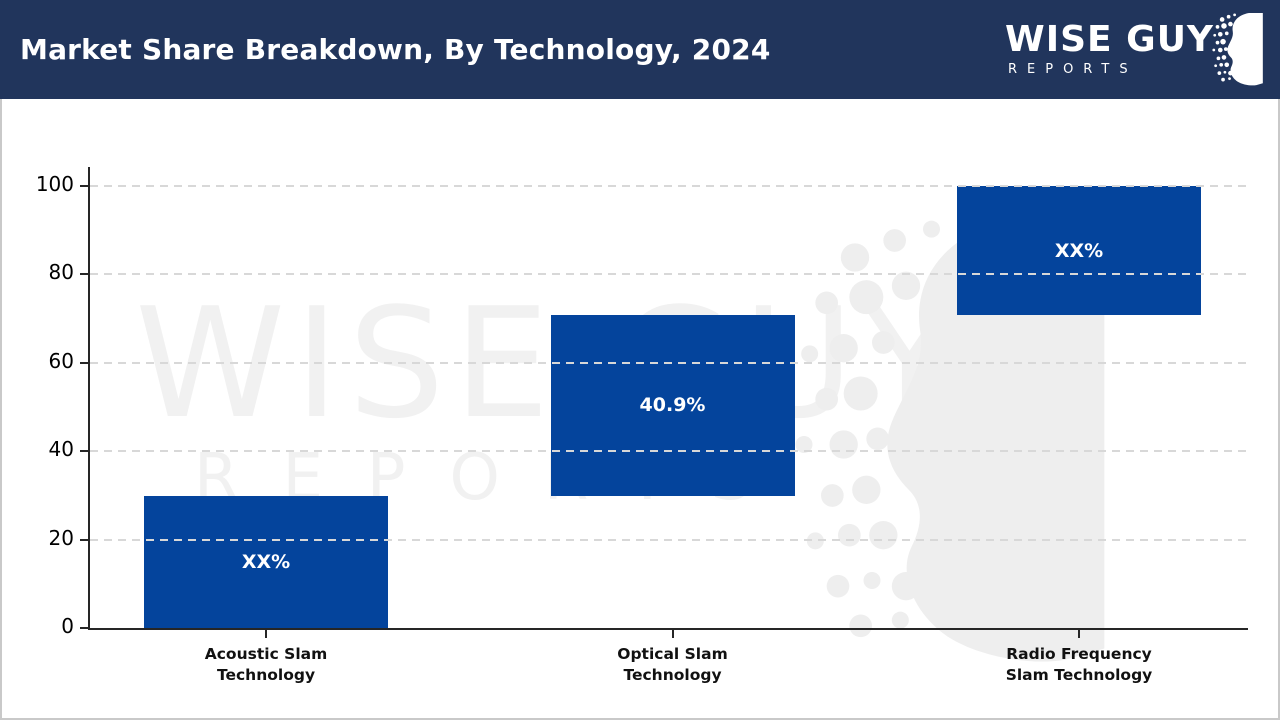 The width and height of the screenshot is (1280, 720). I want to click on wiseguy-logo: WISE GUY REPORTS, so click(1134, 49).